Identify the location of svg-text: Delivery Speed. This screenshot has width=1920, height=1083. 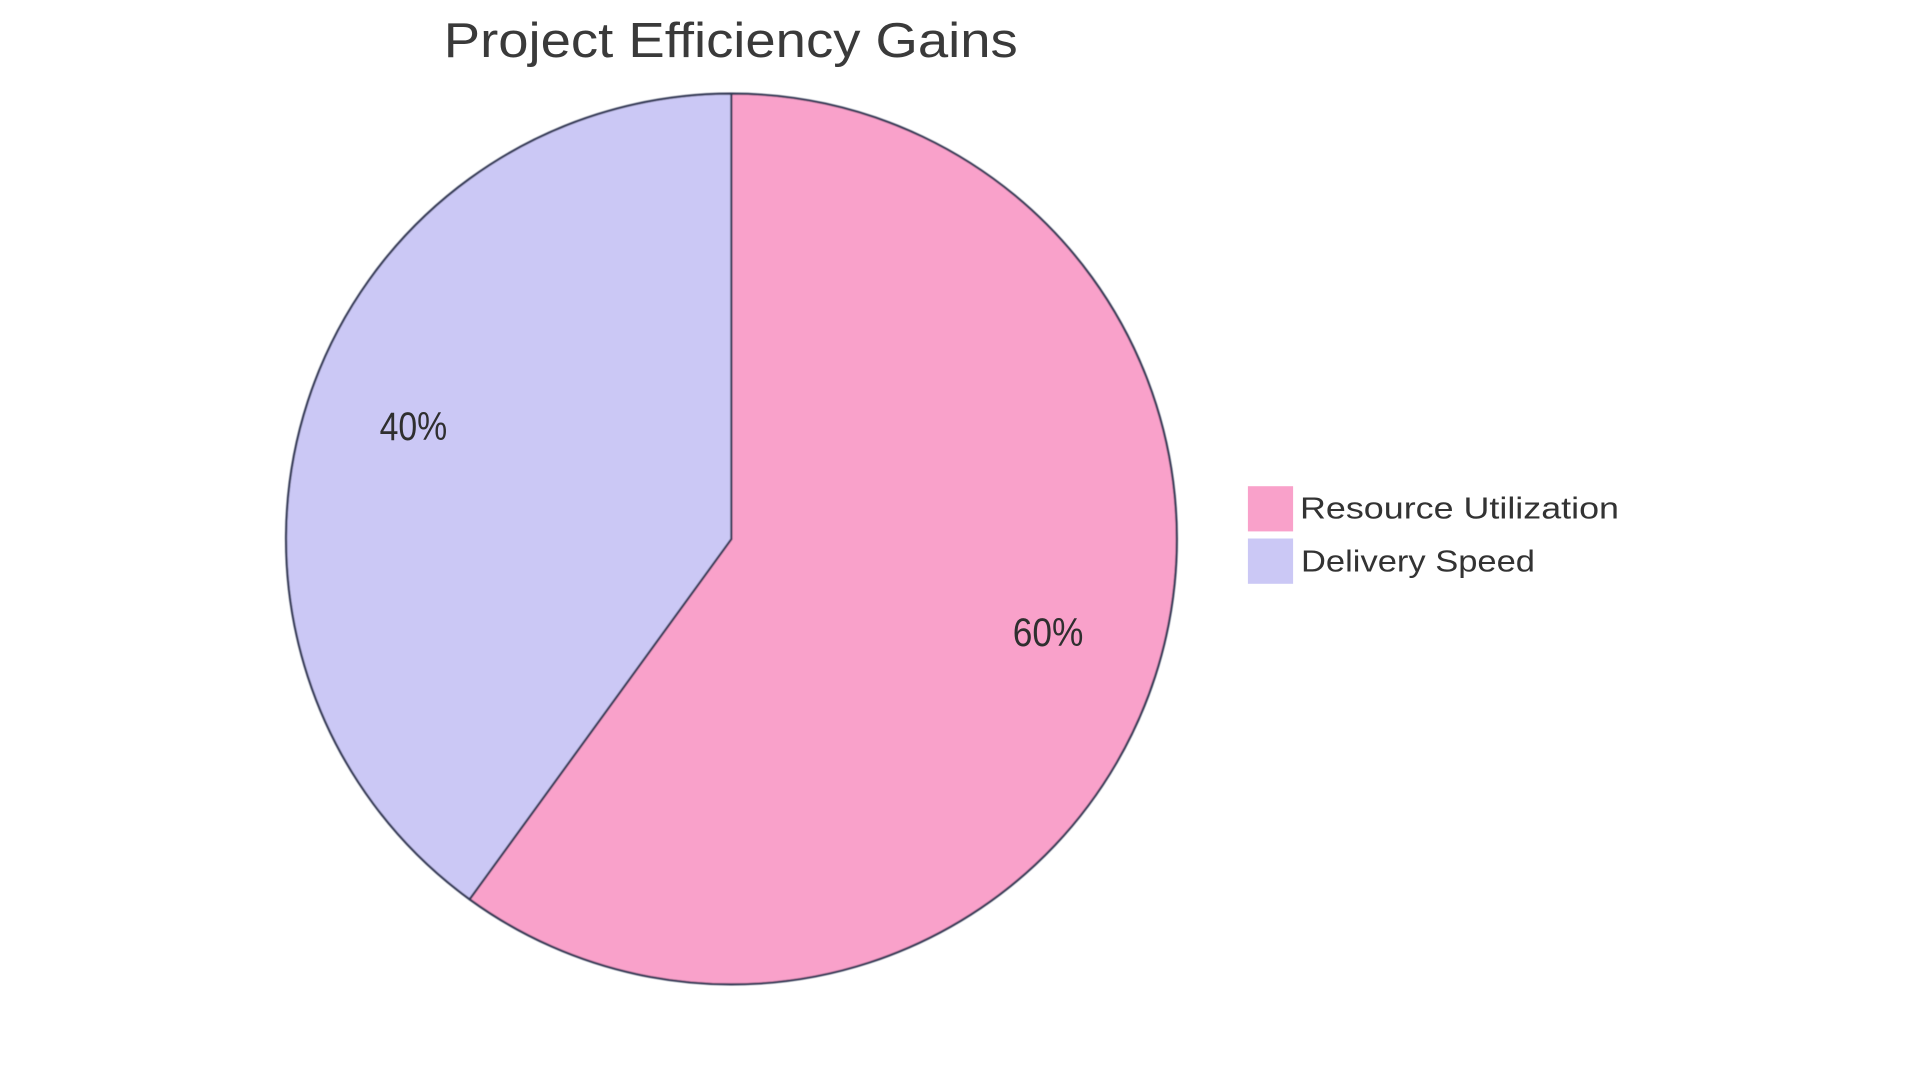
(1418, 562).